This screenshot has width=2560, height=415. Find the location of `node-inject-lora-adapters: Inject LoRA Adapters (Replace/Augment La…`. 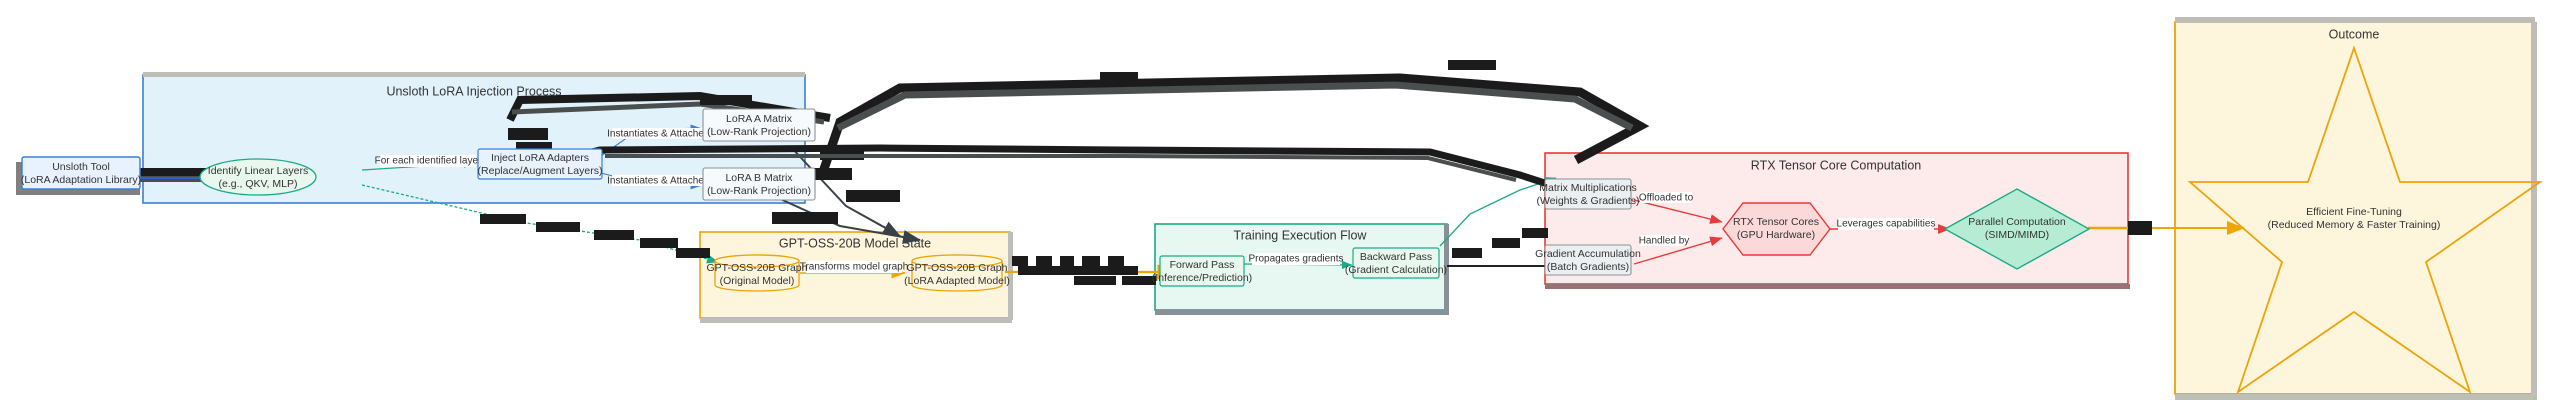

node-inject-lora-adapters: Inject LoRA Adapters (Replace/Augment La… is located at coordinates (540, 164).